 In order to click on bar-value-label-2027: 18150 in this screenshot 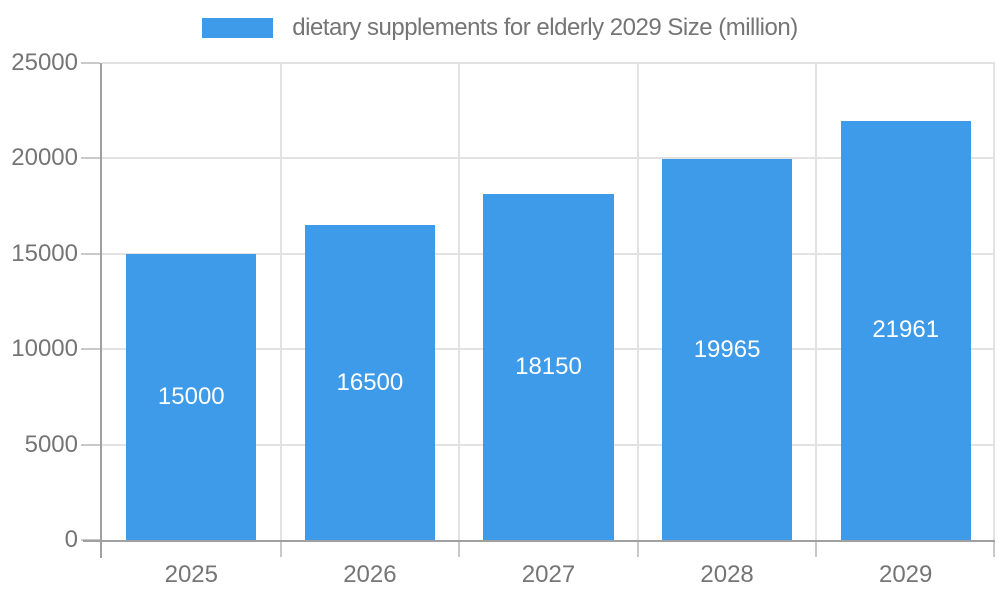, I will do `click(548, 366)`.